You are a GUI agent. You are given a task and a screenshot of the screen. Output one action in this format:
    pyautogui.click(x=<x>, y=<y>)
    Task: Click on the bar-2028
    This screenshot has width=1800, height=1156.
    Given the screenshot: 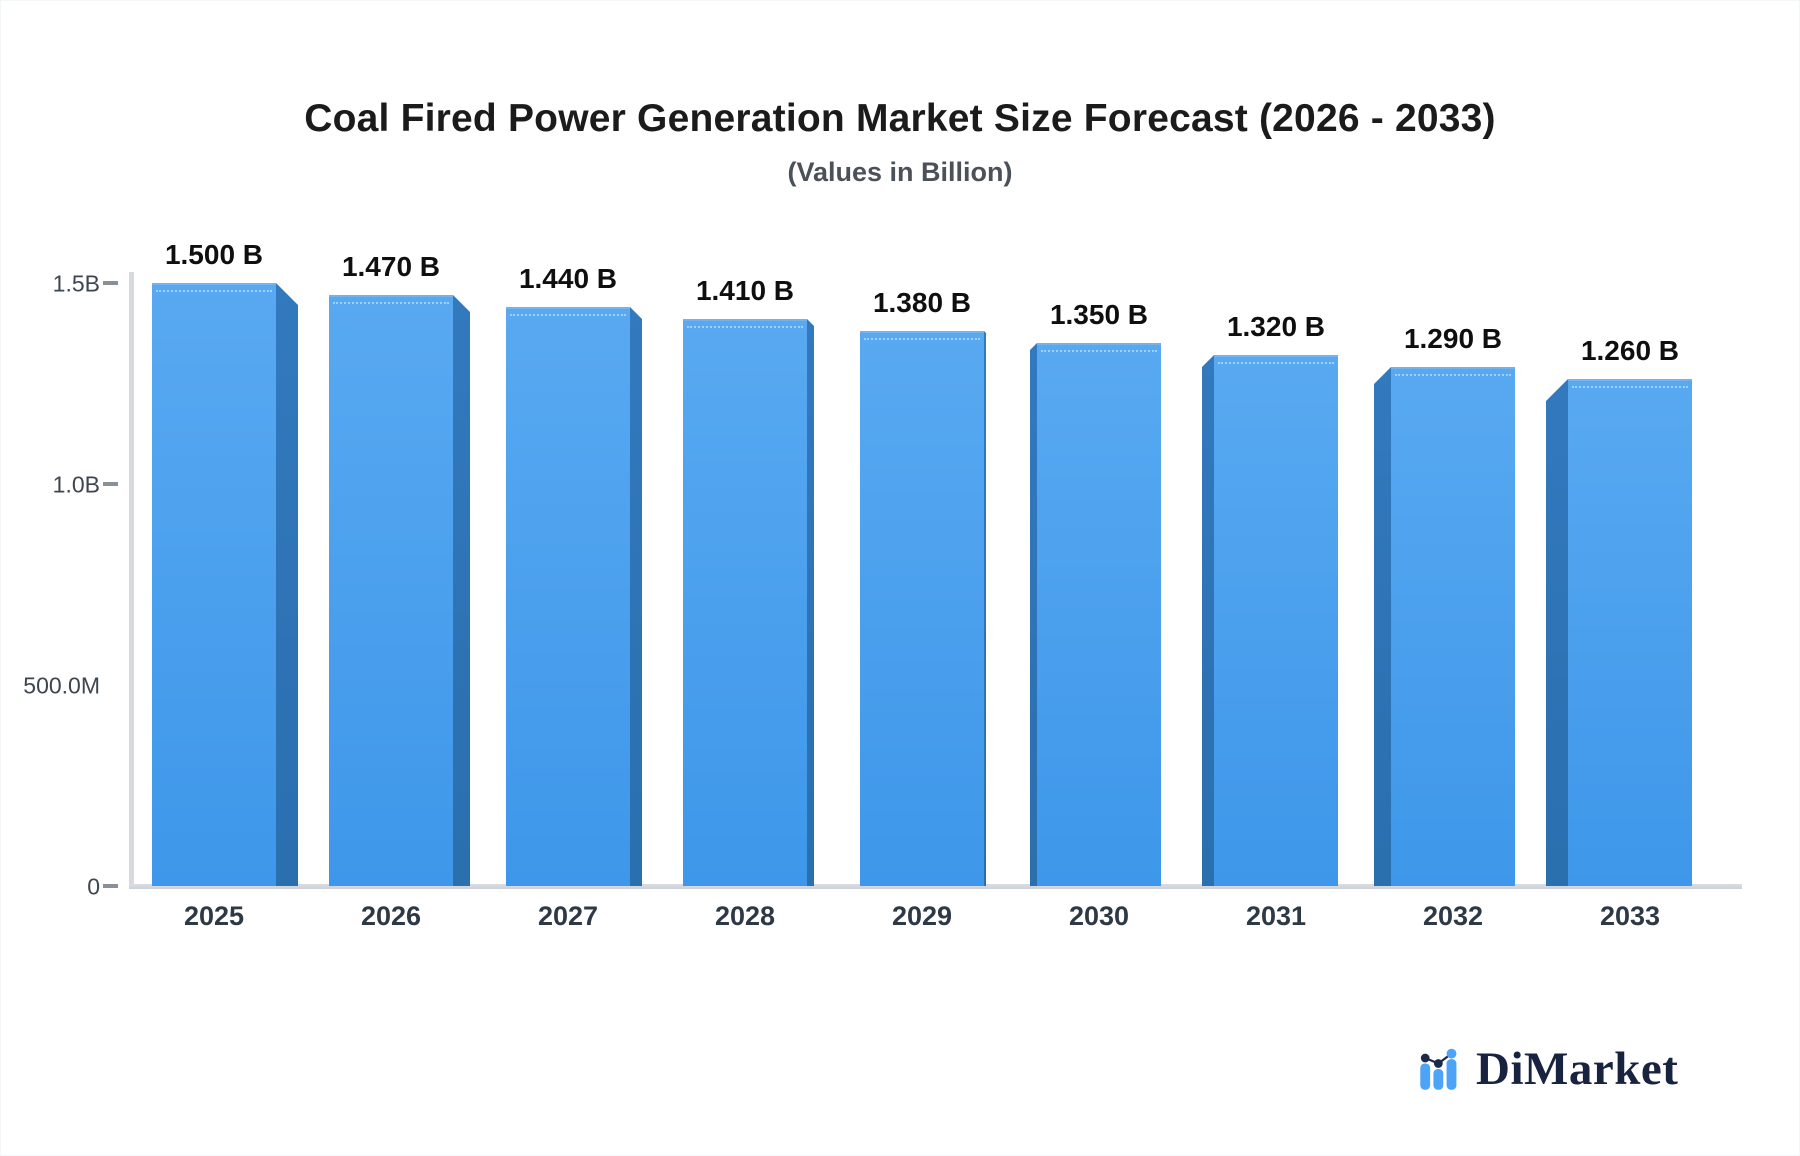 What is the action you would take?
    pyautogui.click(x=748, y=602)
    